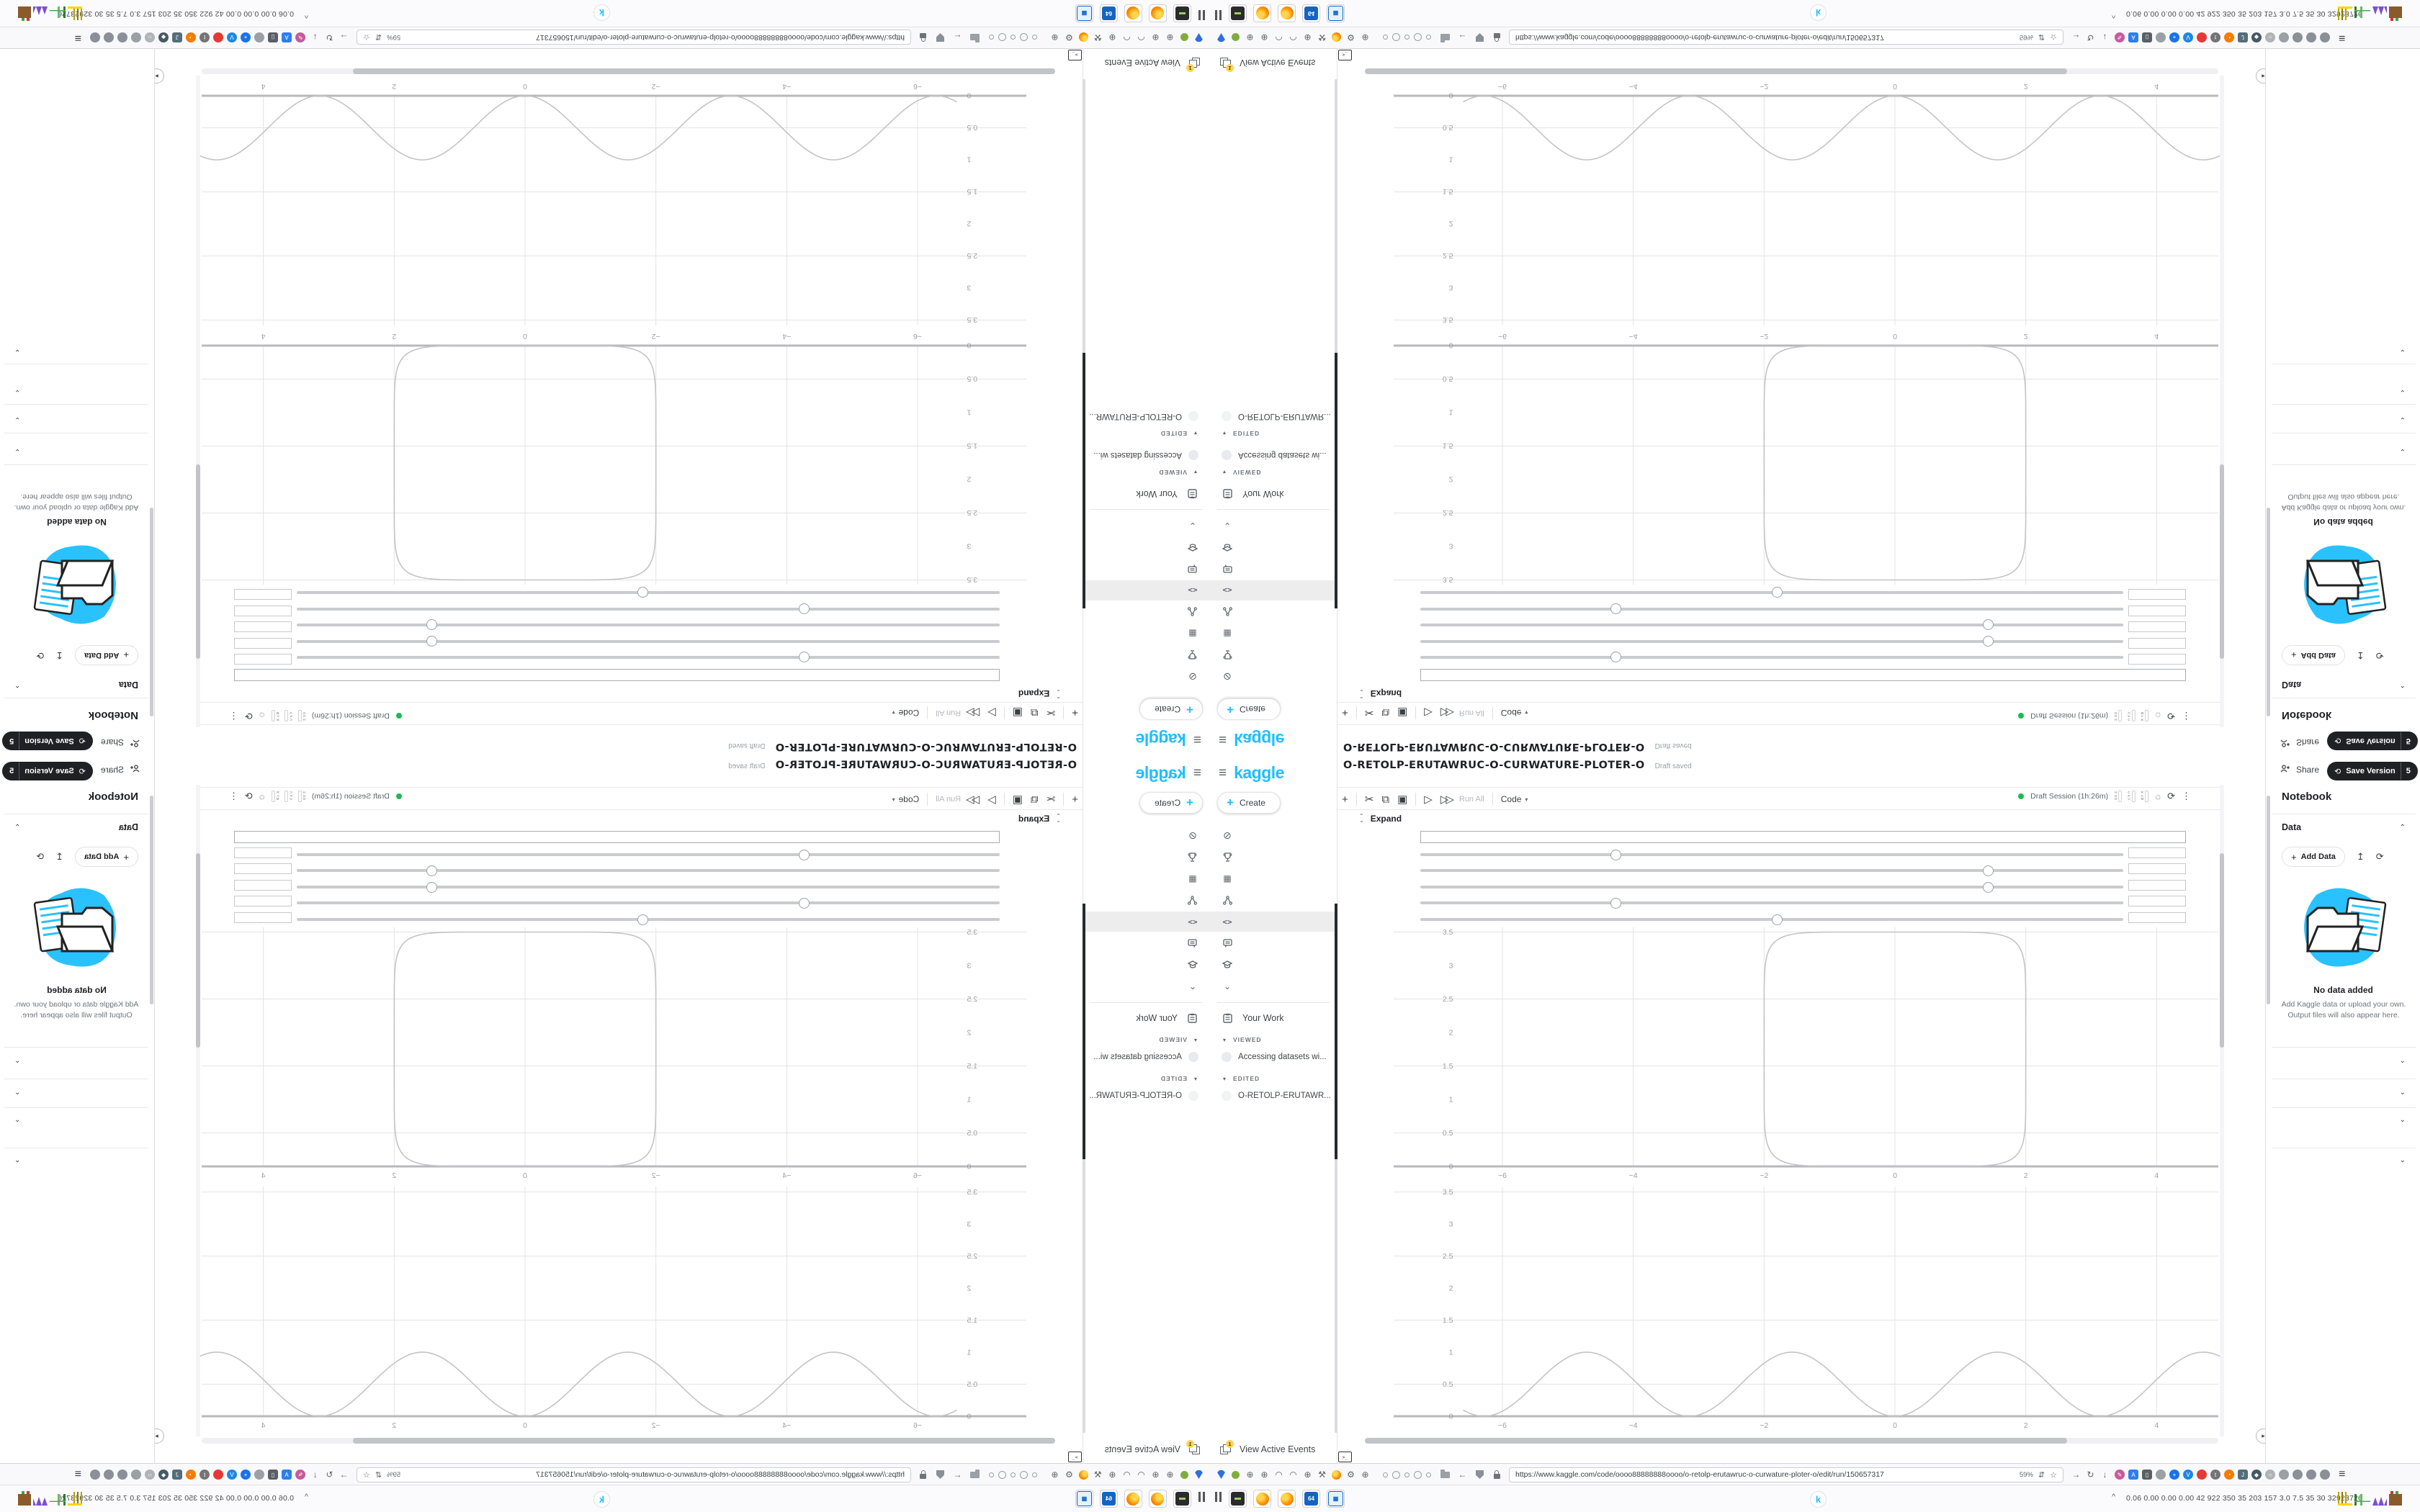  I want to click on horizontal-scrollbar, so click(1792, 71).